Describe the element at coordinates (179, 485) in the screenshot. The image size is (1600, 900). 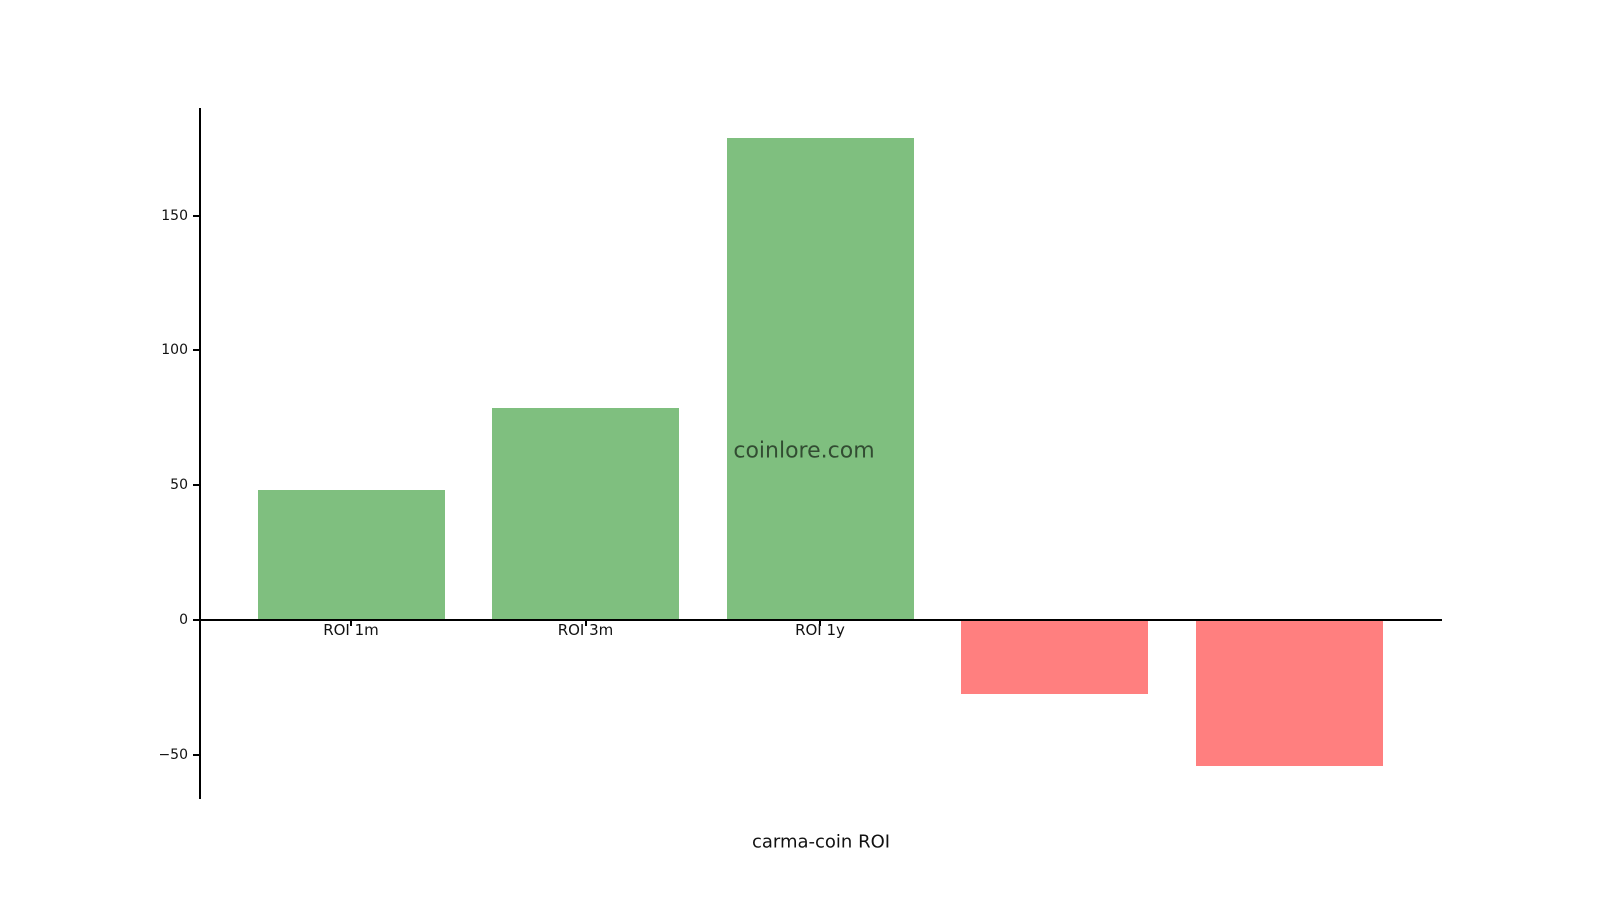
I see `y-tick-label: 50` at that location.